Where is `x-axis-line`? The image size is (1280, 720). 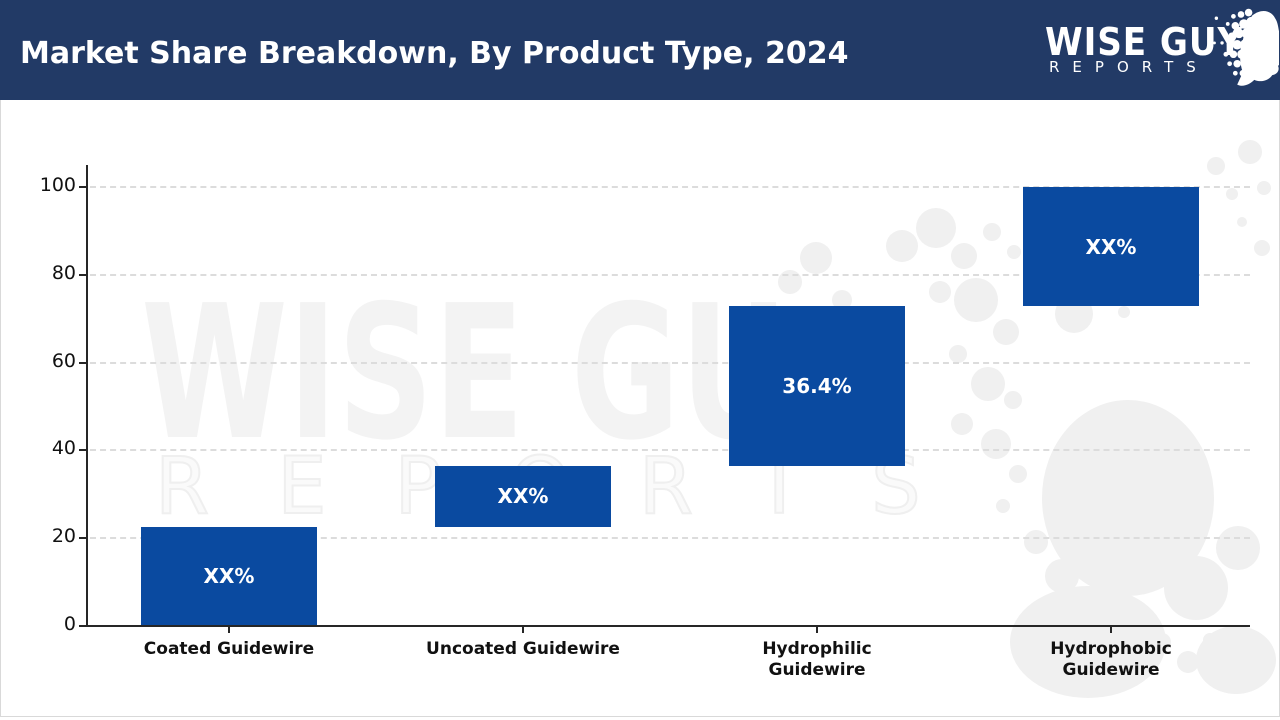 x-axis-line is located at coordinates (668, 626).